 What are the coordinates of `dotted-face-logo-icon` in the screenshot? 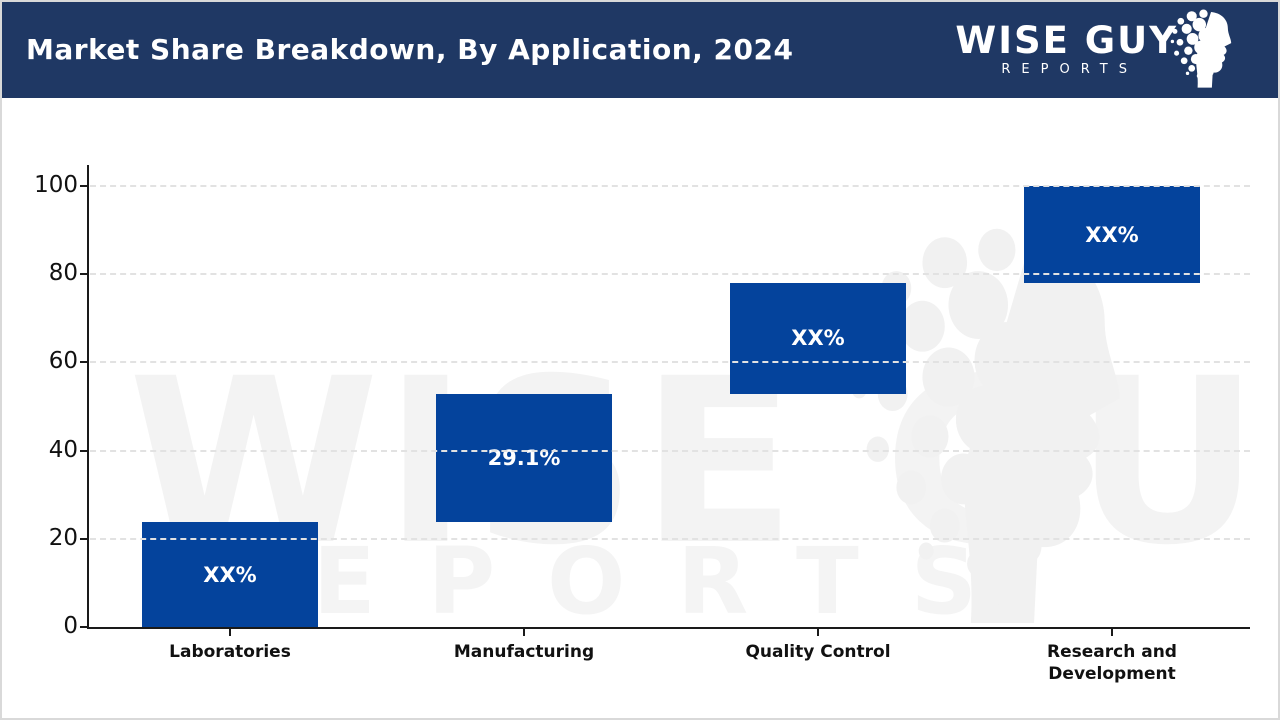 It's located at (1201, 48).